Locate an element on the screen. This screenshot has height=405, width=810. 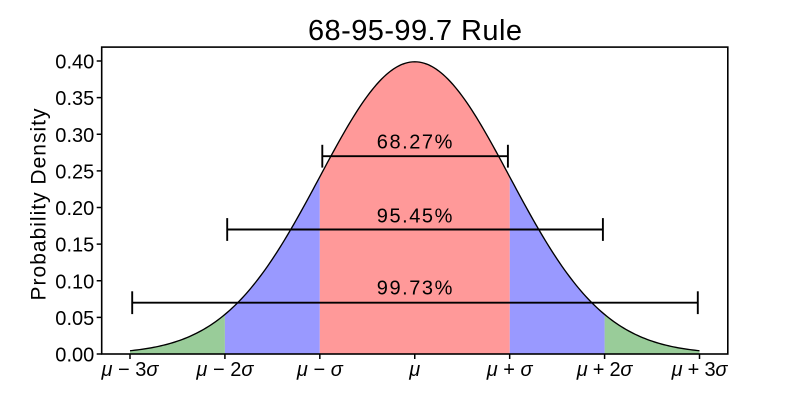
svg-text: 0.15 is located at coordinates (74, 246).